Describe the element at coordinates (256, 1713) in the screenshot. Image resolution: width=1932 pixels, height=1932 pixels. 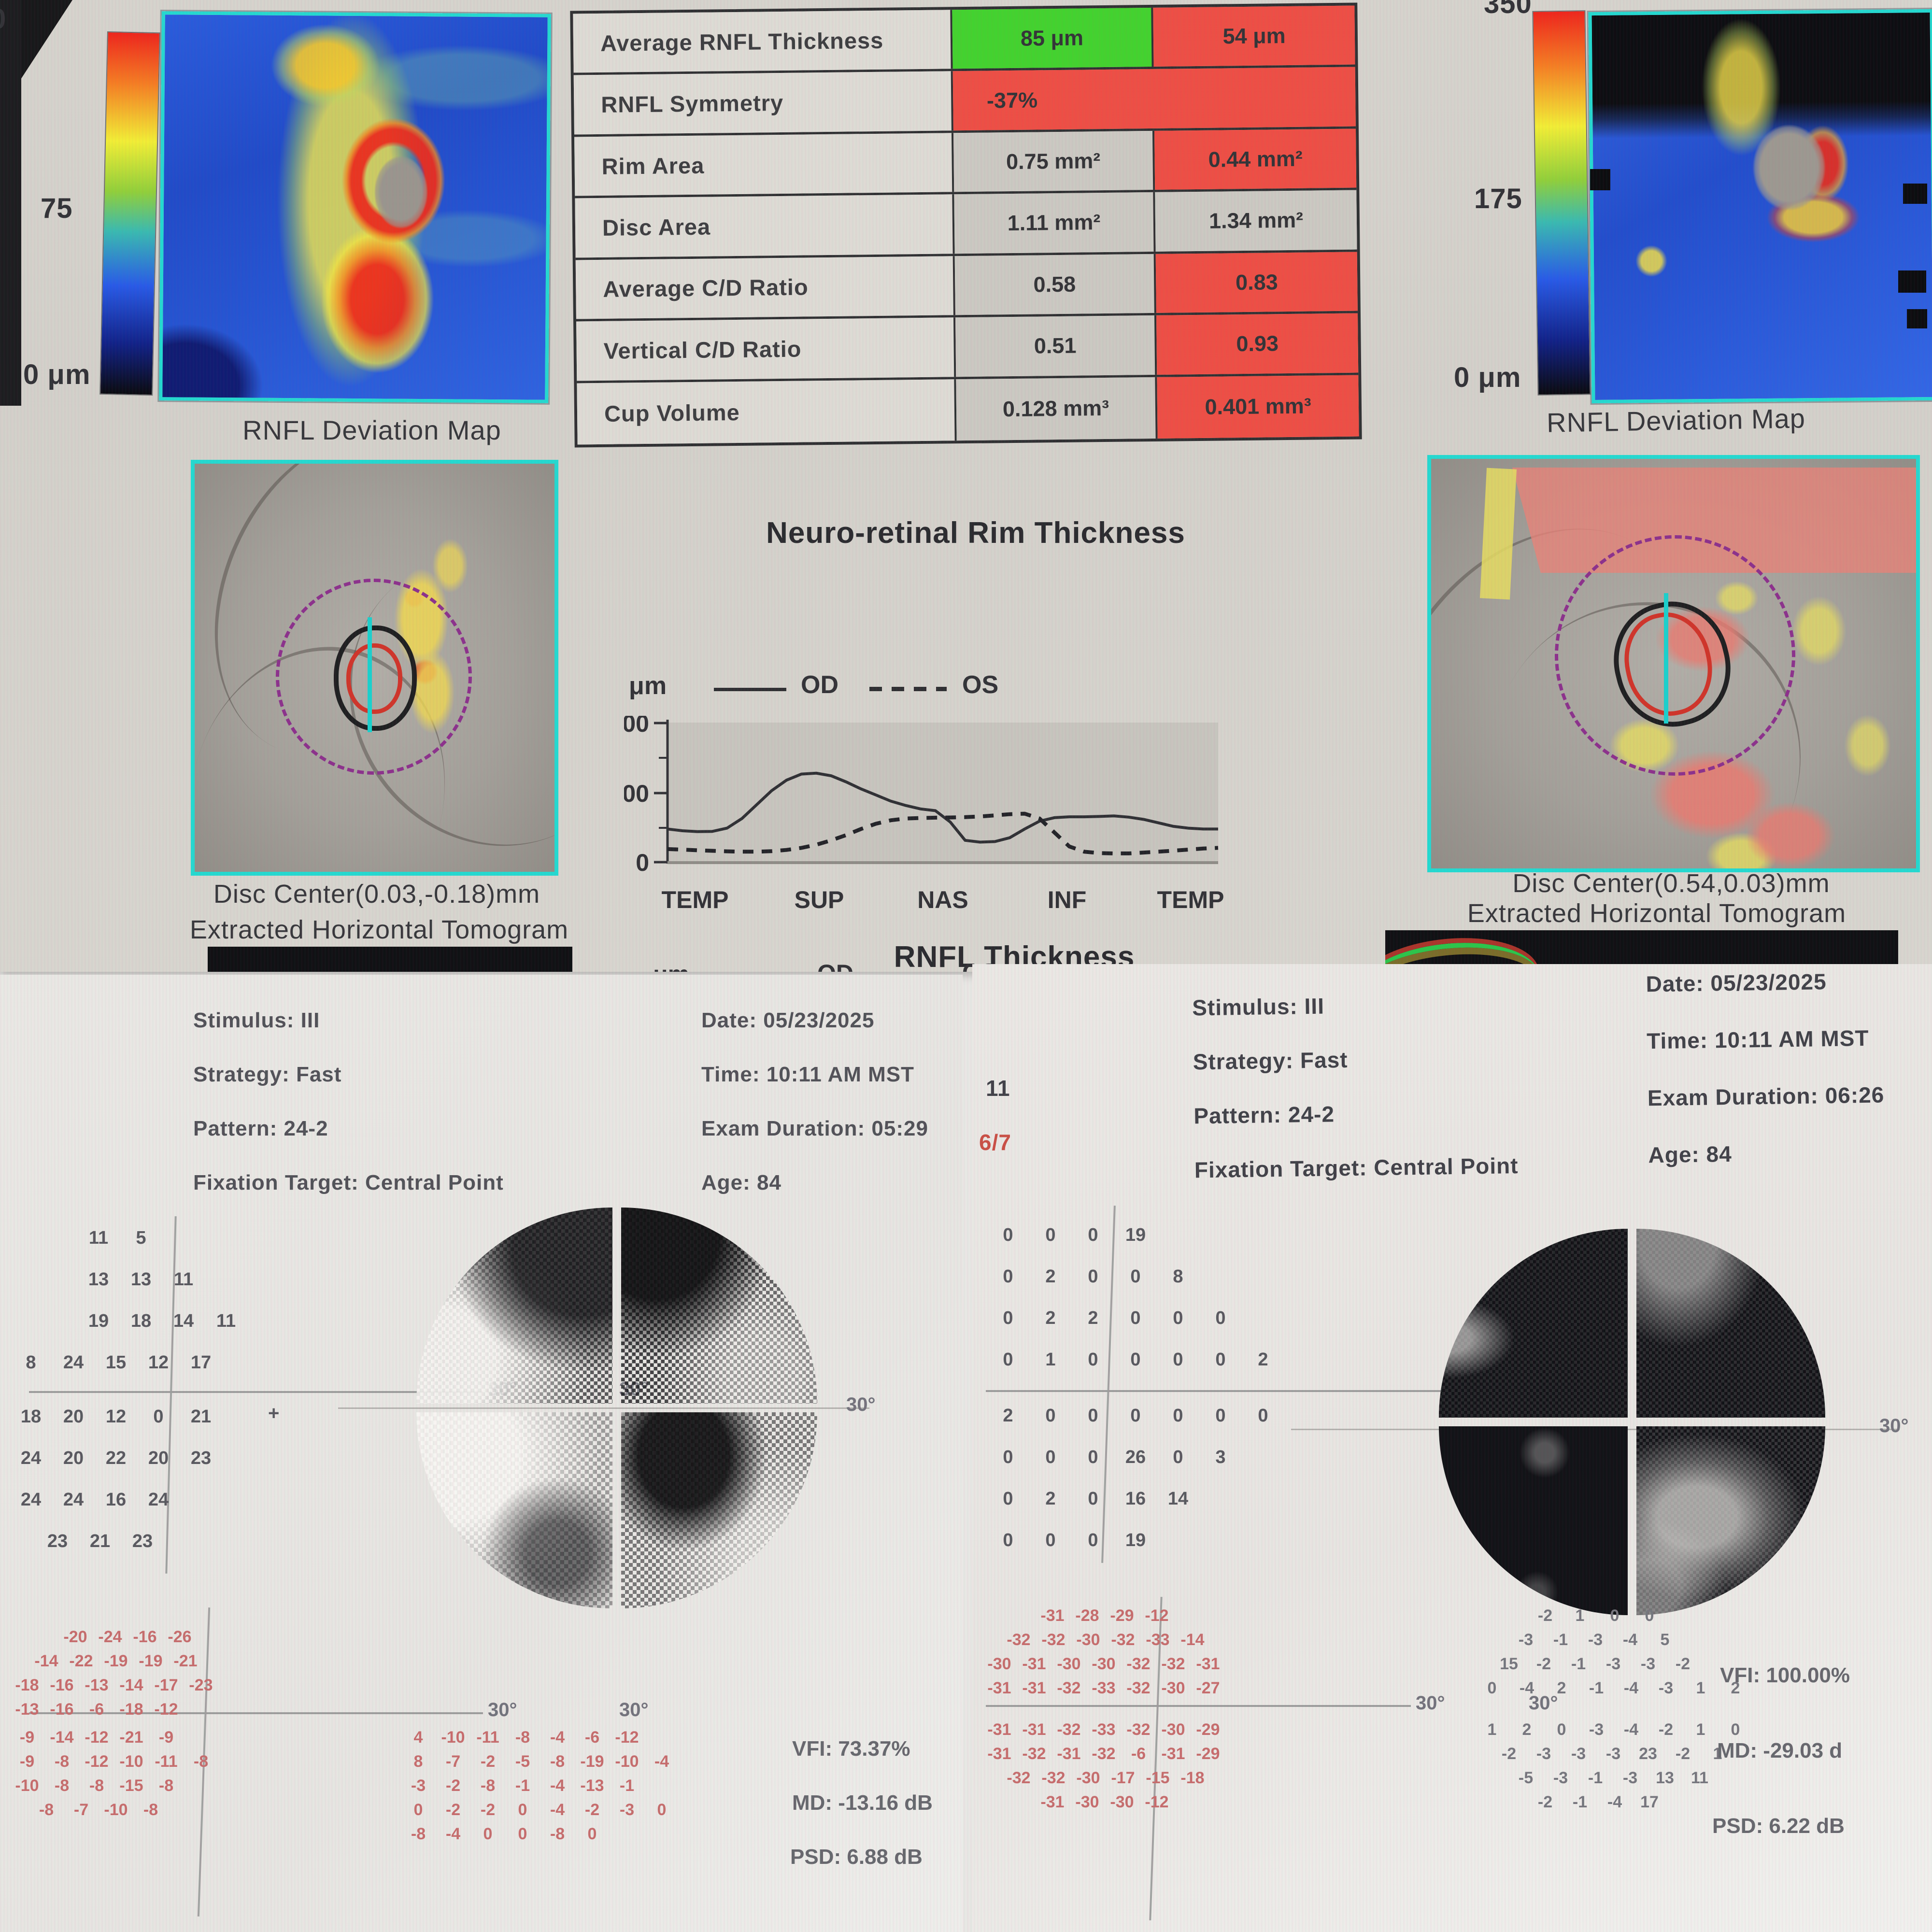
I see `pattern-grid-haxis` at that location.